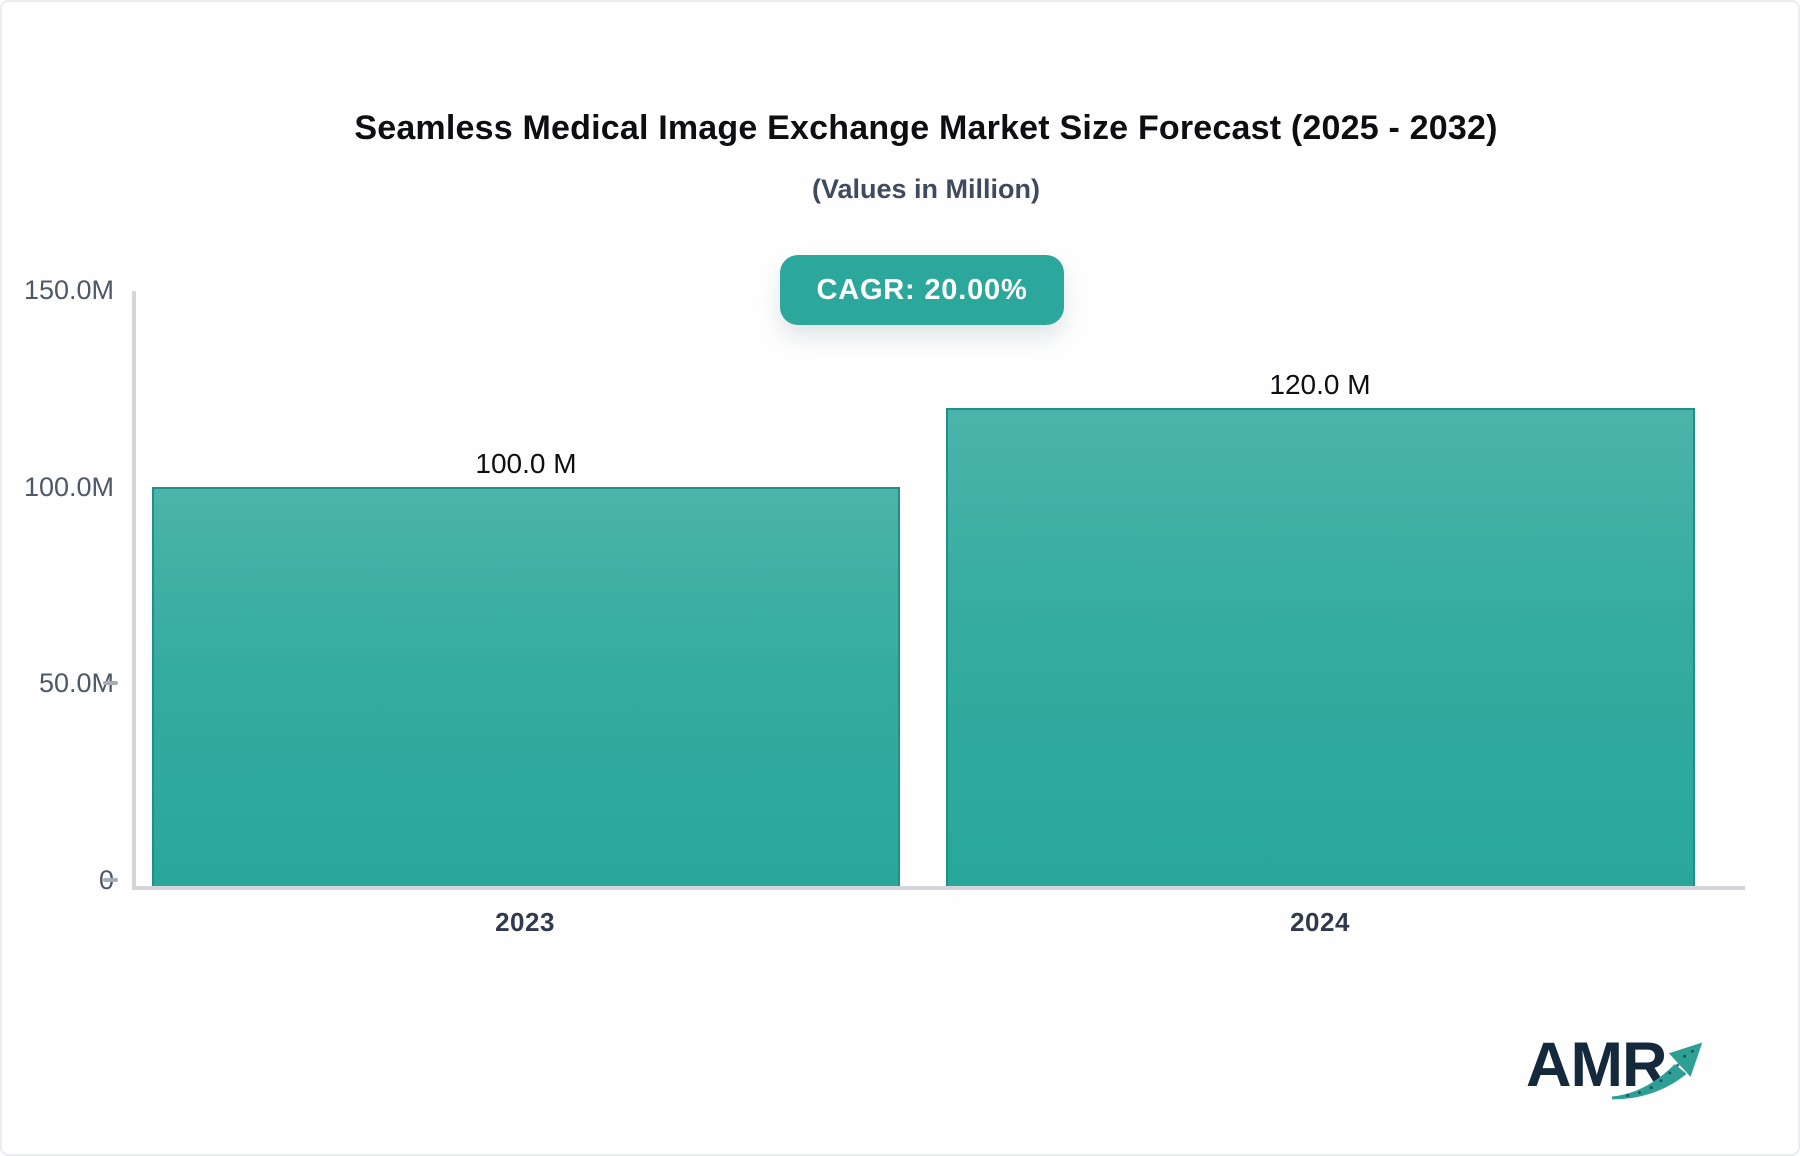  I want to click on bar-value-label: 120.0 M, so click(1320, 384).